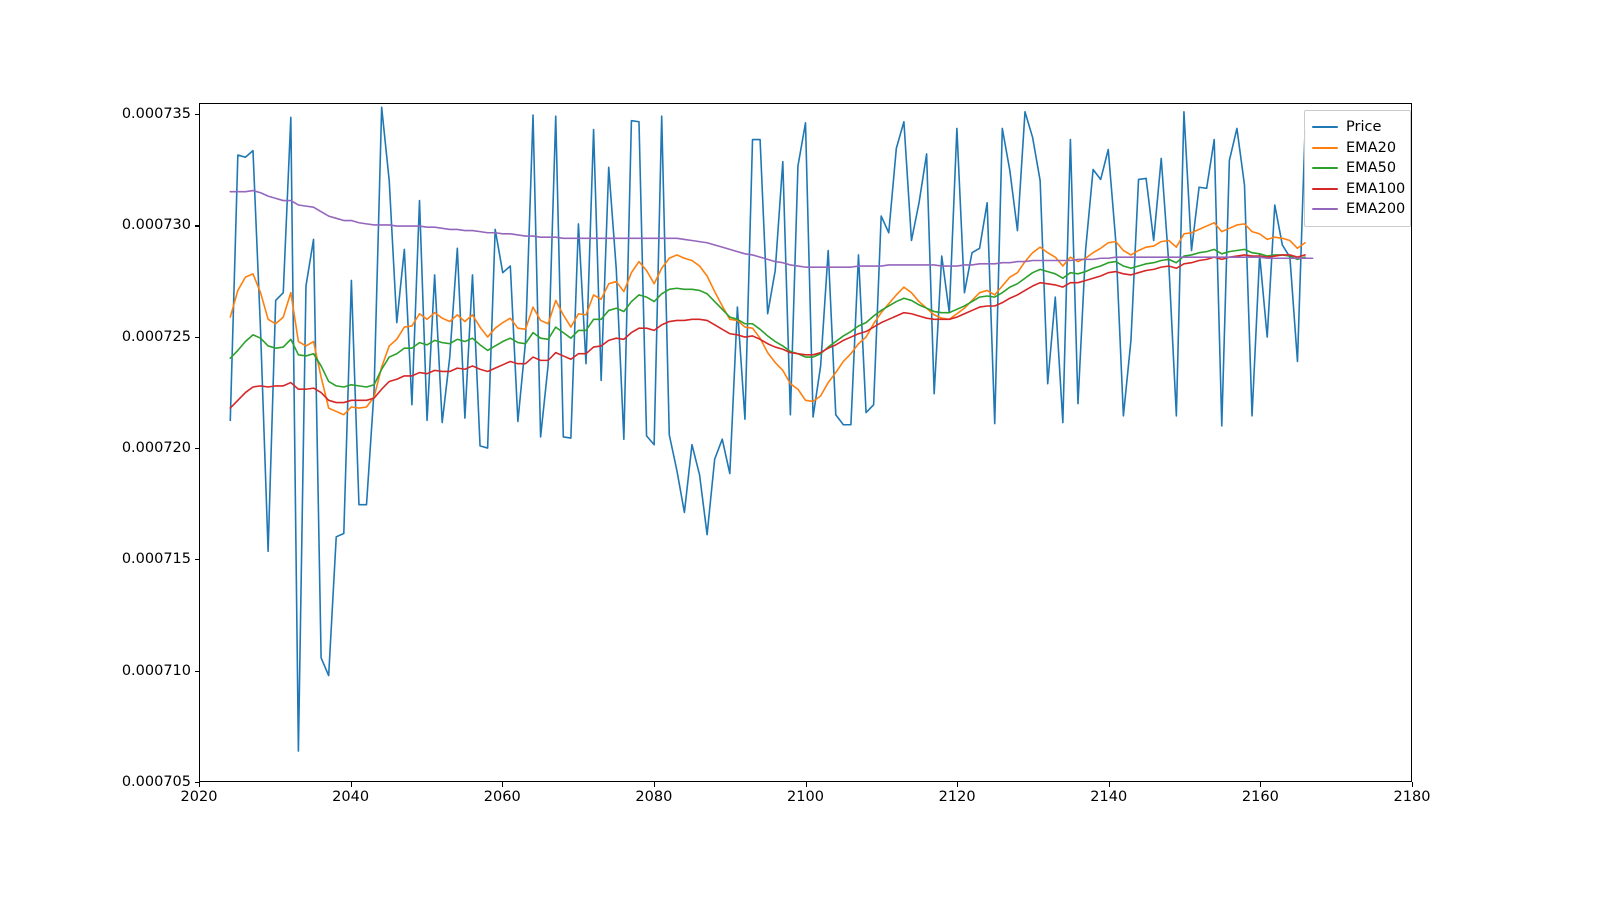 This screenshot has height=900, width=1600. Describe the element at coordinates (654, 797) in the screenshot. I see `x-tick-label: 2080` at that location.